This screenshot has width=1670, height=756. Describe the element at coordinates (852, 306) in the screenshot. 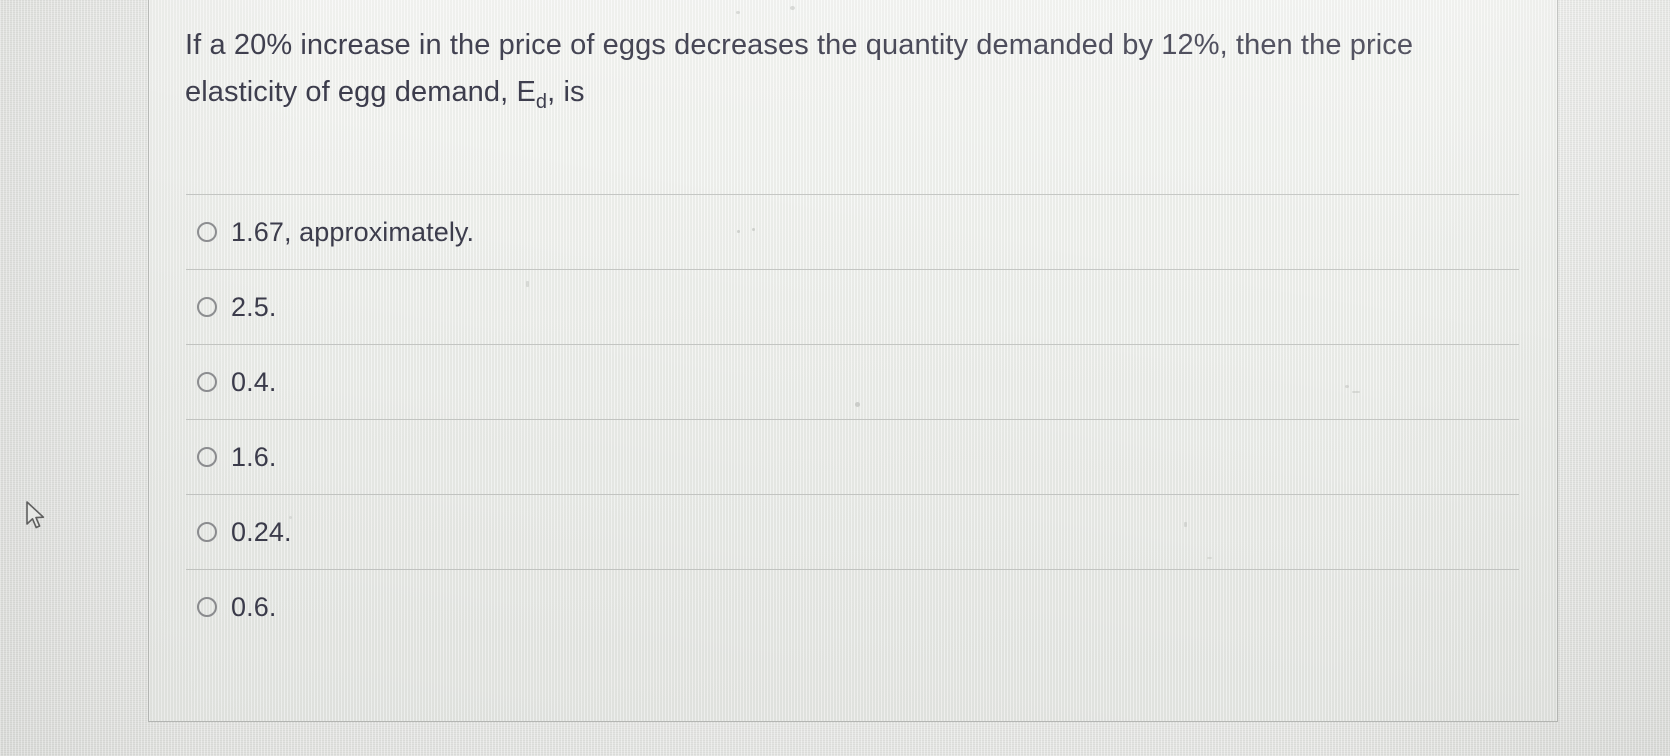

I see `option-row-b: 2.5.` at that location.